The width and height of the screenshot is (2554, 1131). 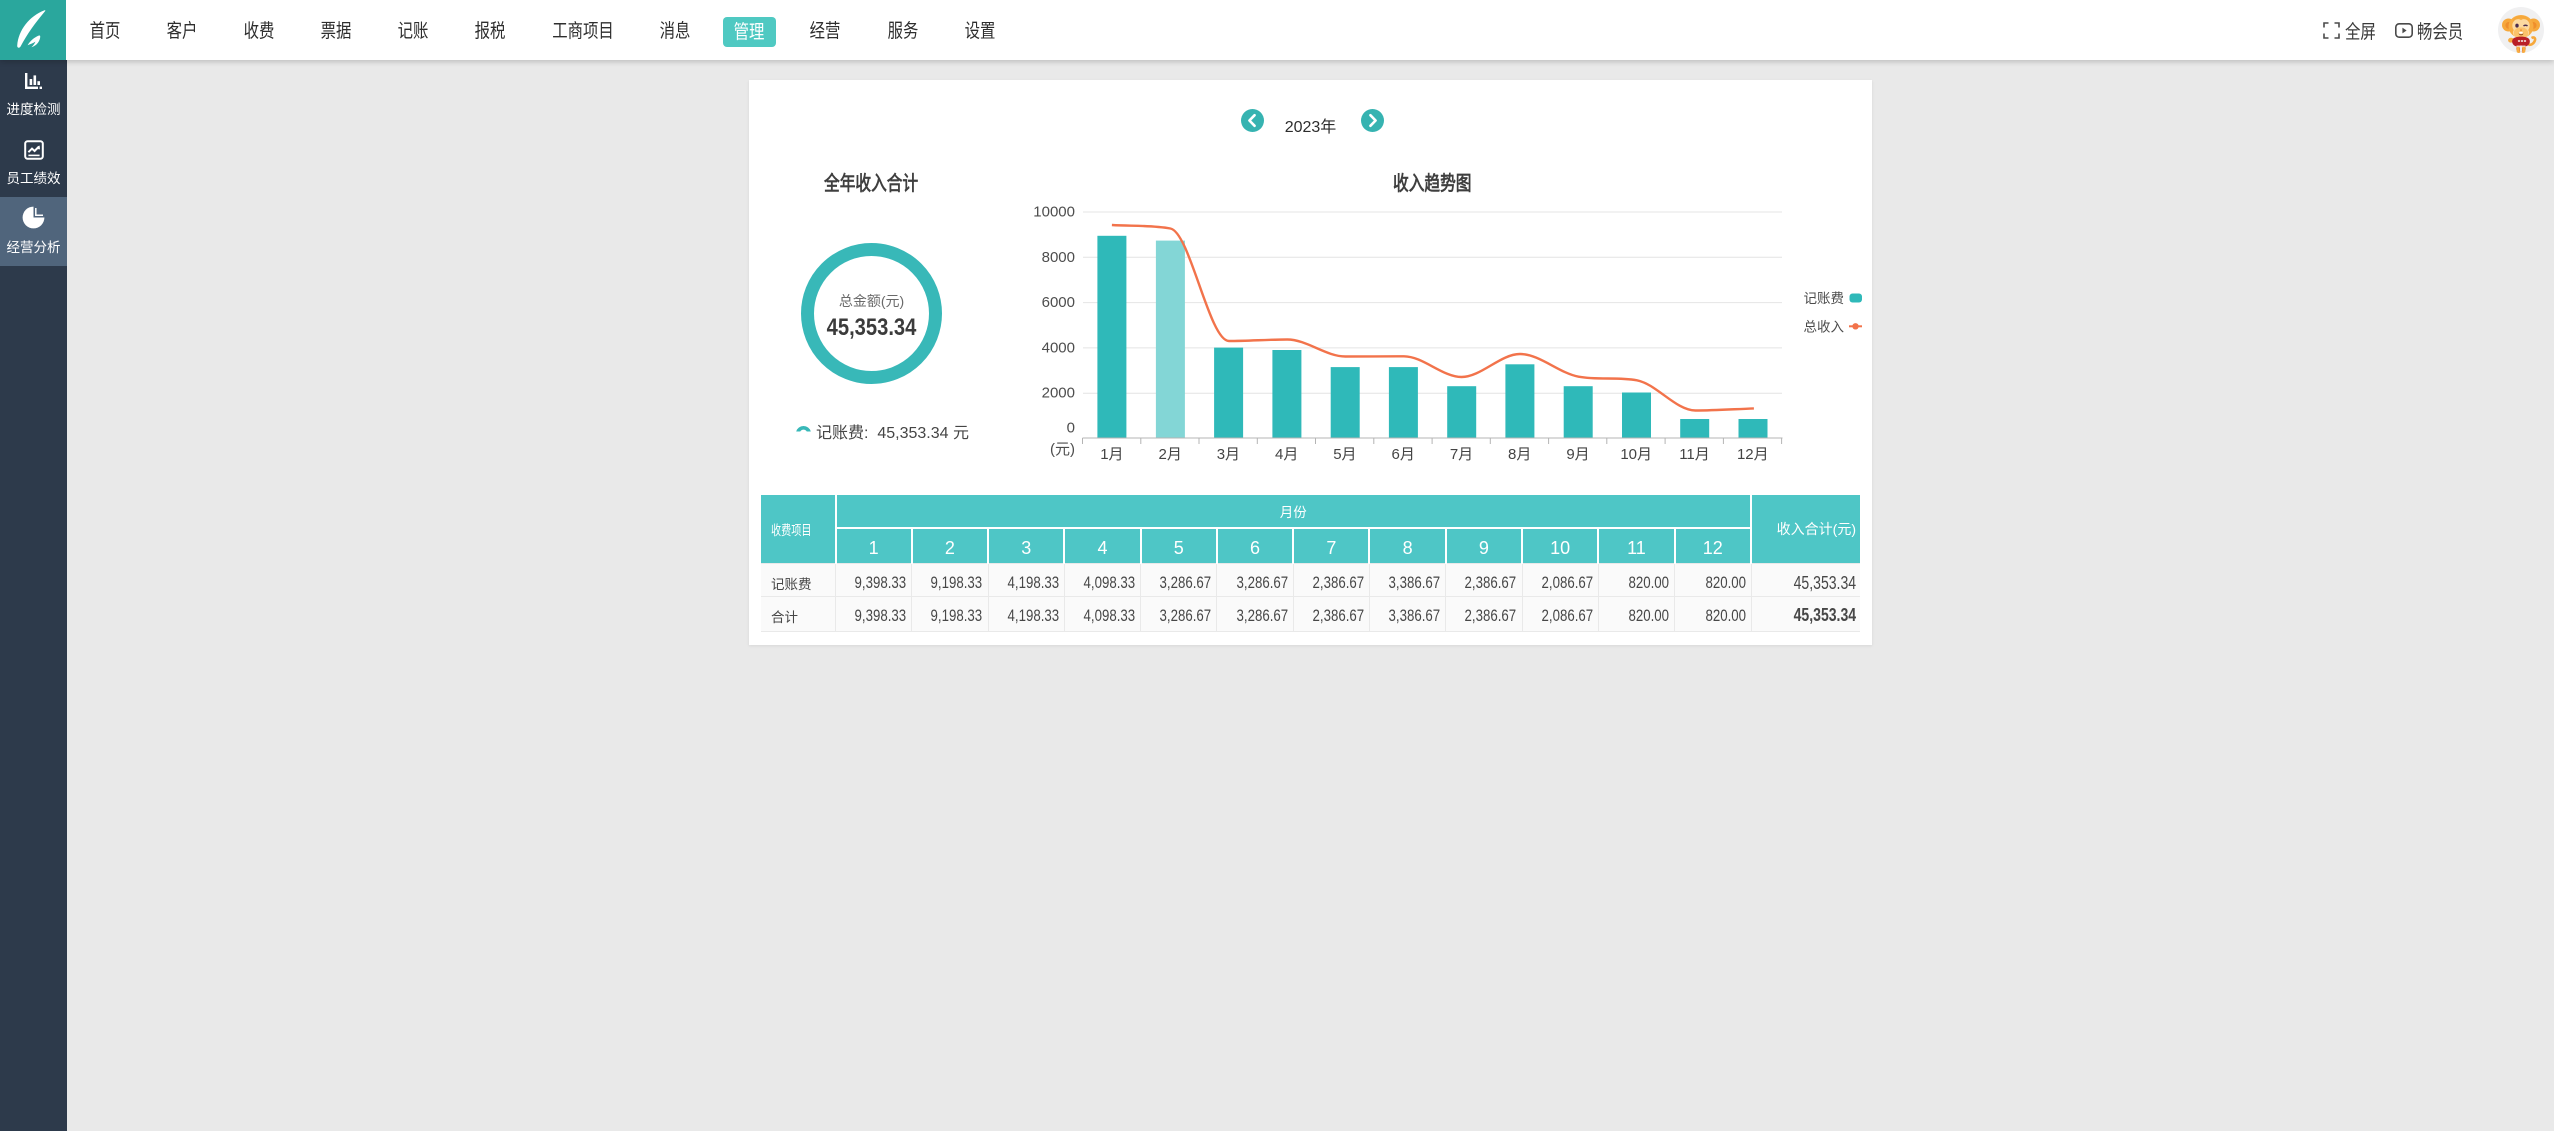 I want to click on svg-text: 10000, so click(x=1054, y=212).